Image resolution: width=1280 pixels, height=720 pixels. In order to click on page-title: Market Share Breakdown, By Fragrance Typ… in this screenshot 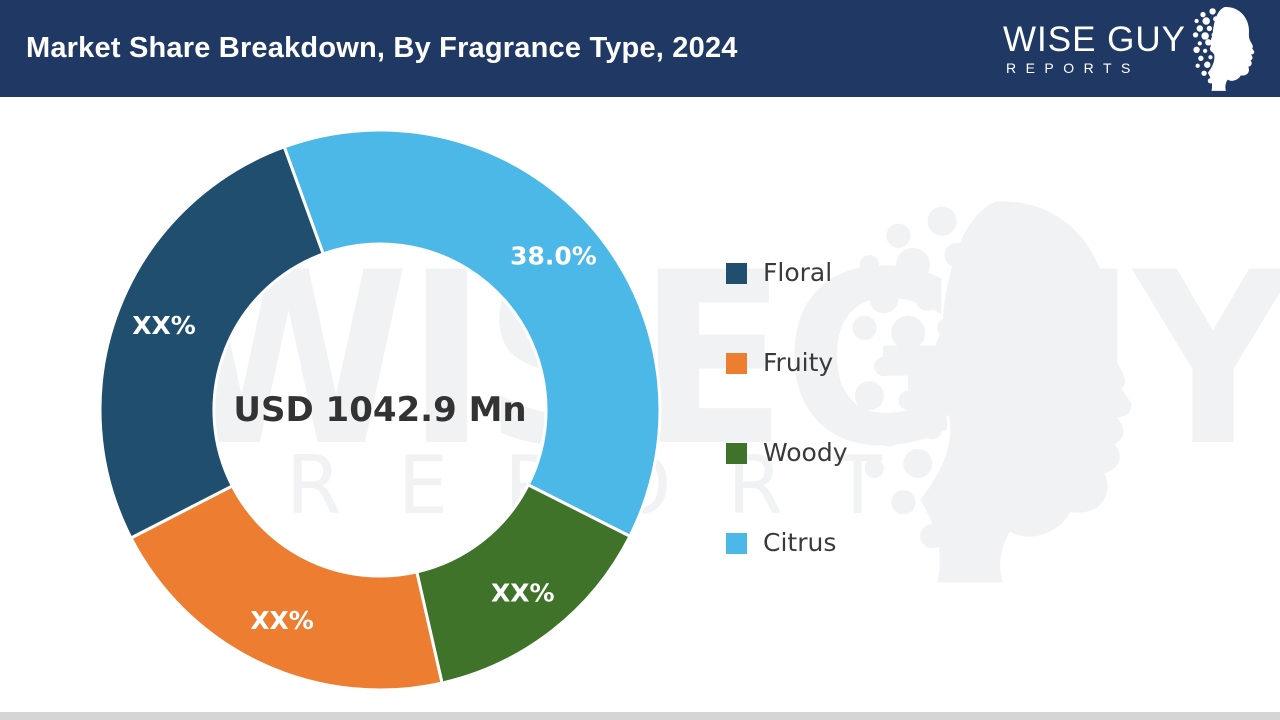, I will do `click(382, 48)`.